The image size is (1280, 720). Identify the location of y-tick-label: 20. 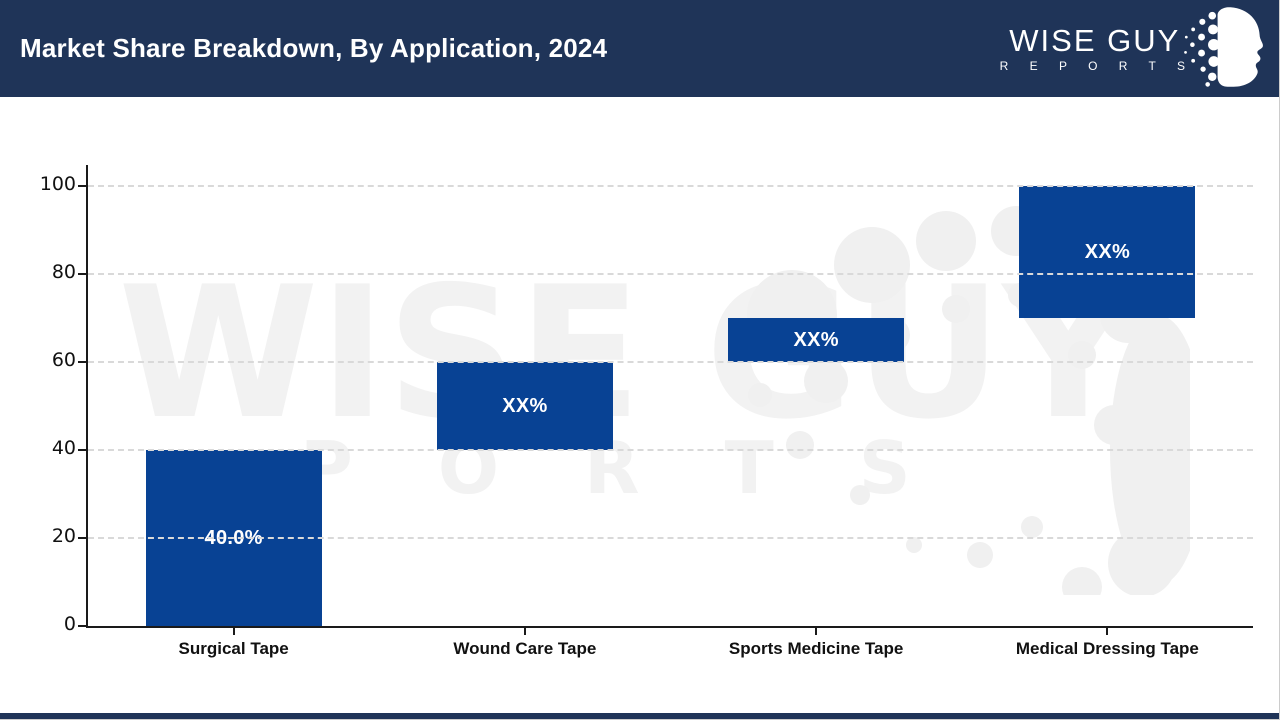
(63, 536).